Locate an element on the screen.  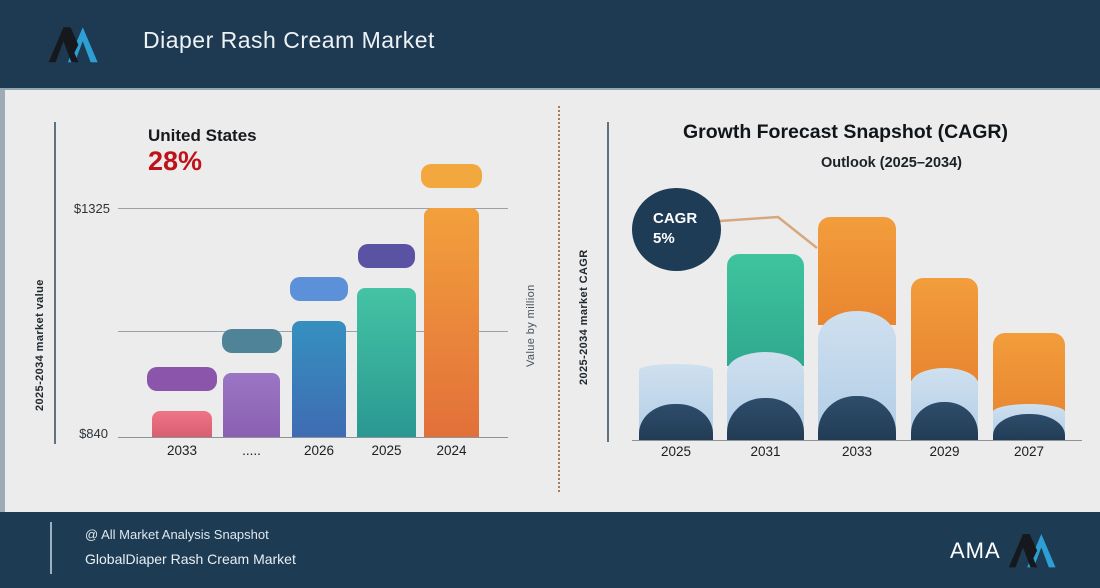
segment-orange-2029 is located at coordinates (944, 329).